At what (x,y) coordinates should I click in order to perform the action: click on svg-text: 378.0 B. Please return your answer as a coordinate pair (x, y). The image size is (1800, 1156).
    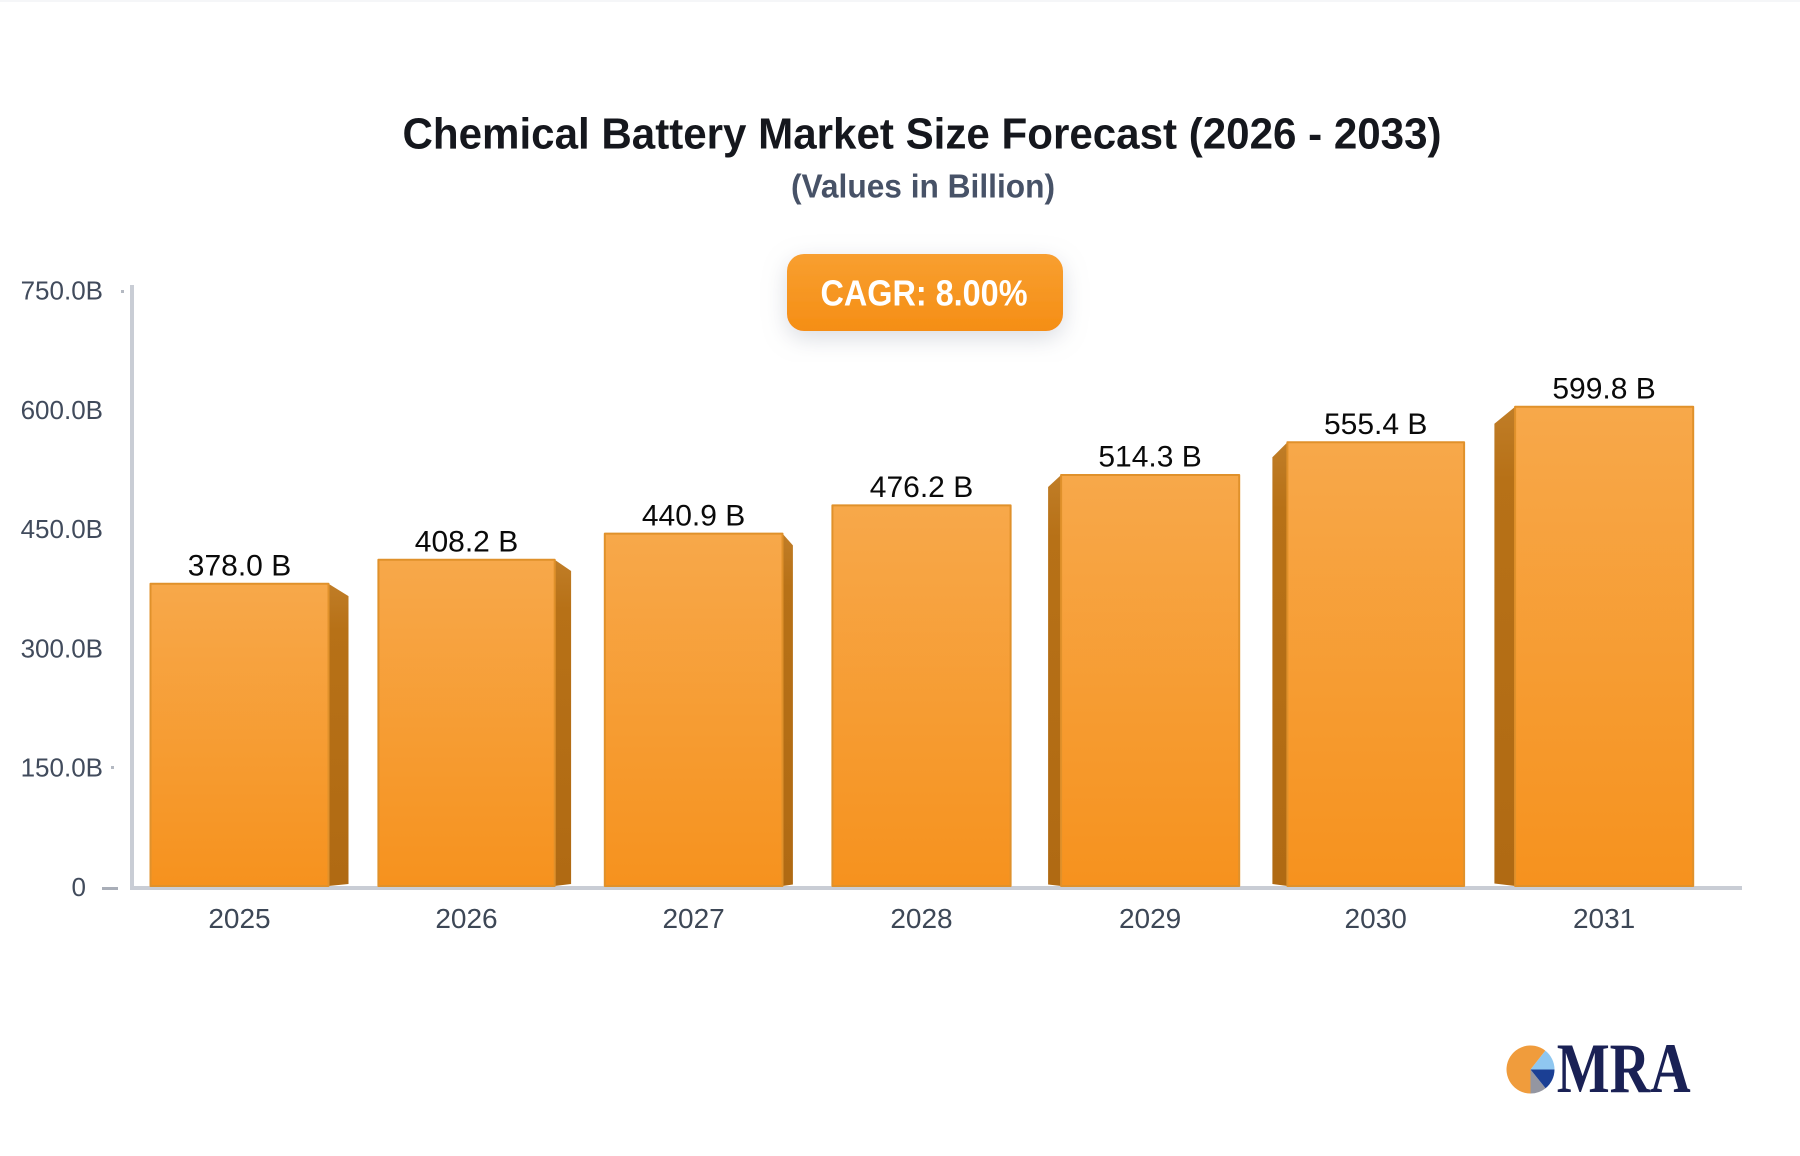
    Looking at the image, I should click on (239, 566).